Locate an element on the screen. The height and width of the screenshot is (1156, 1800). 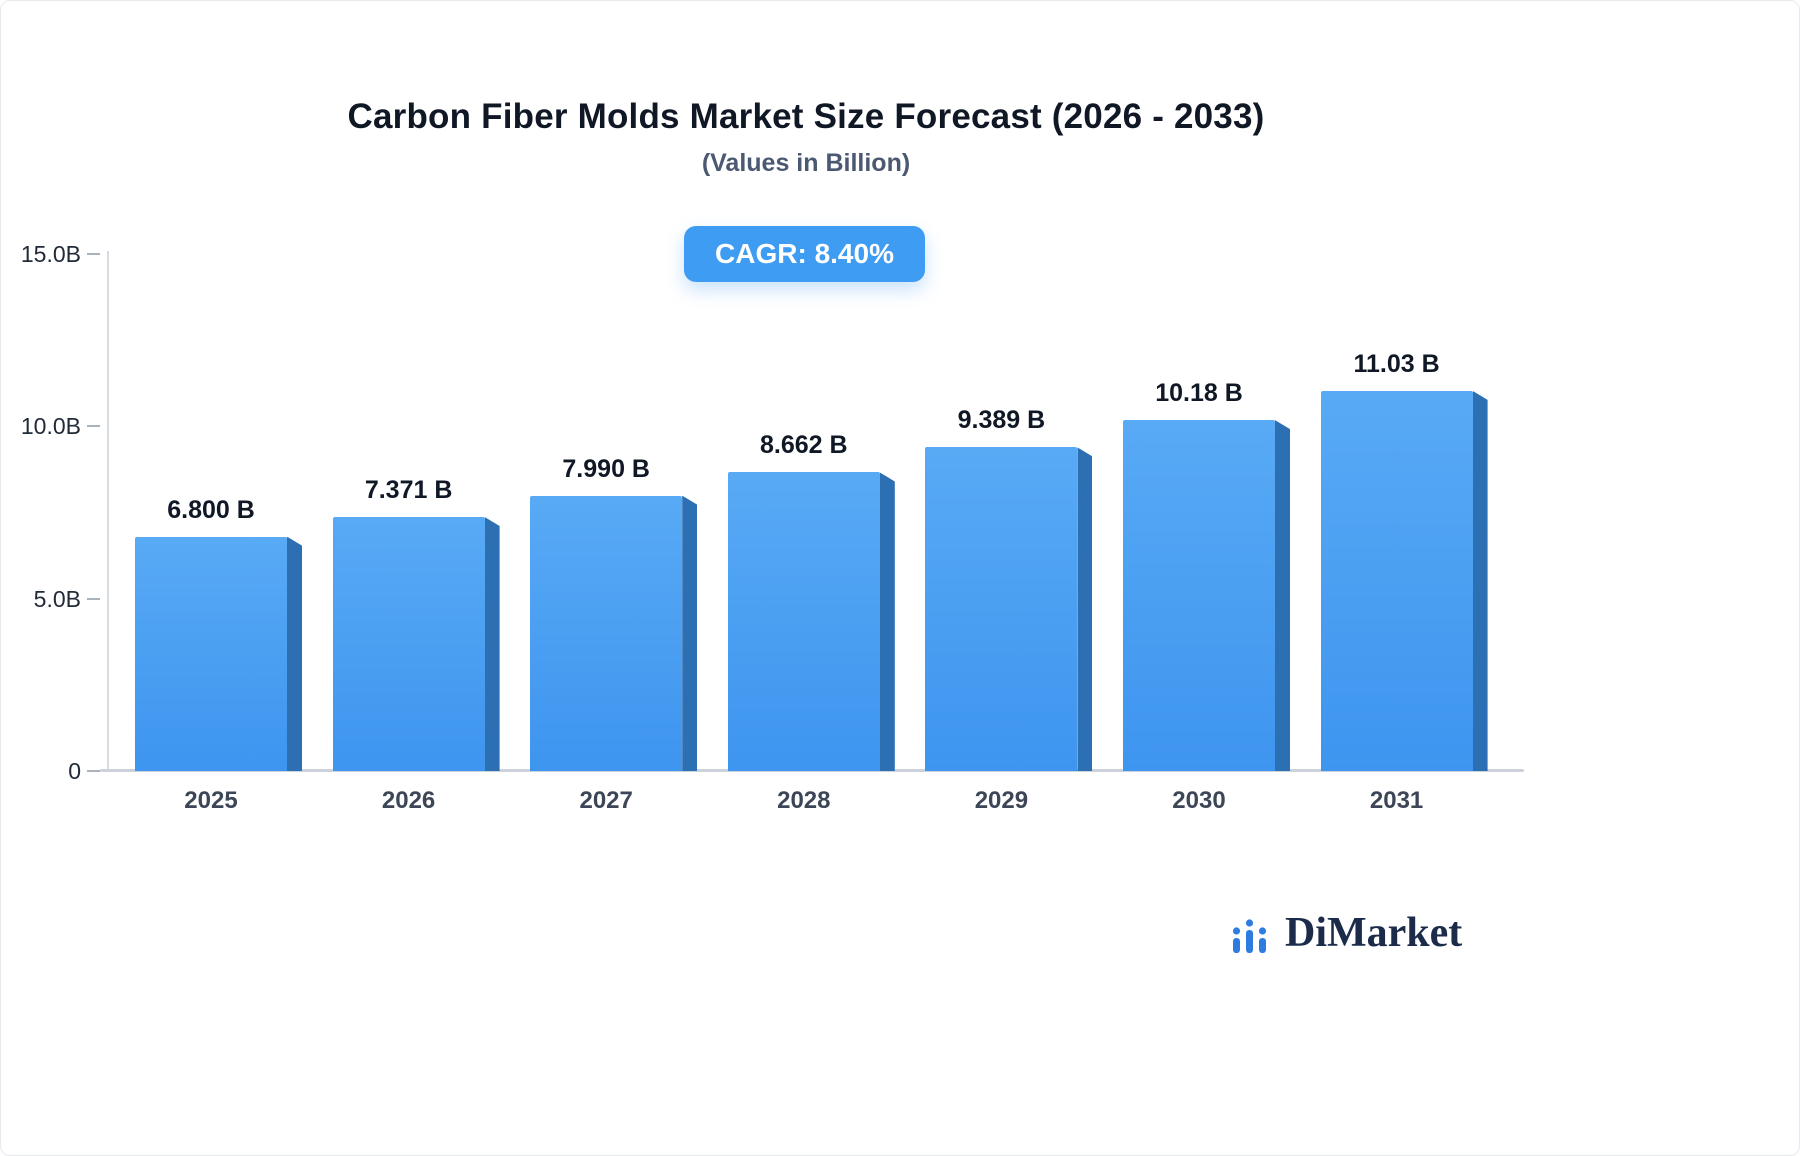
bar-value-label: 7.371 B is located at coordinates (408, 489).